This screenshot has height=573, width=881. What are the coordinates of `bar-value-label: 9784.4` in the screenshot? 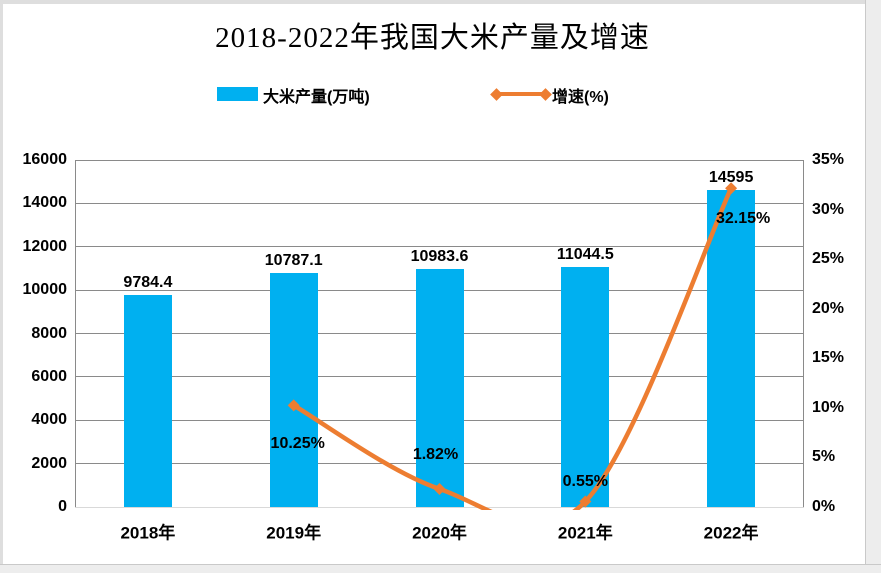 It's located at (148, 282).